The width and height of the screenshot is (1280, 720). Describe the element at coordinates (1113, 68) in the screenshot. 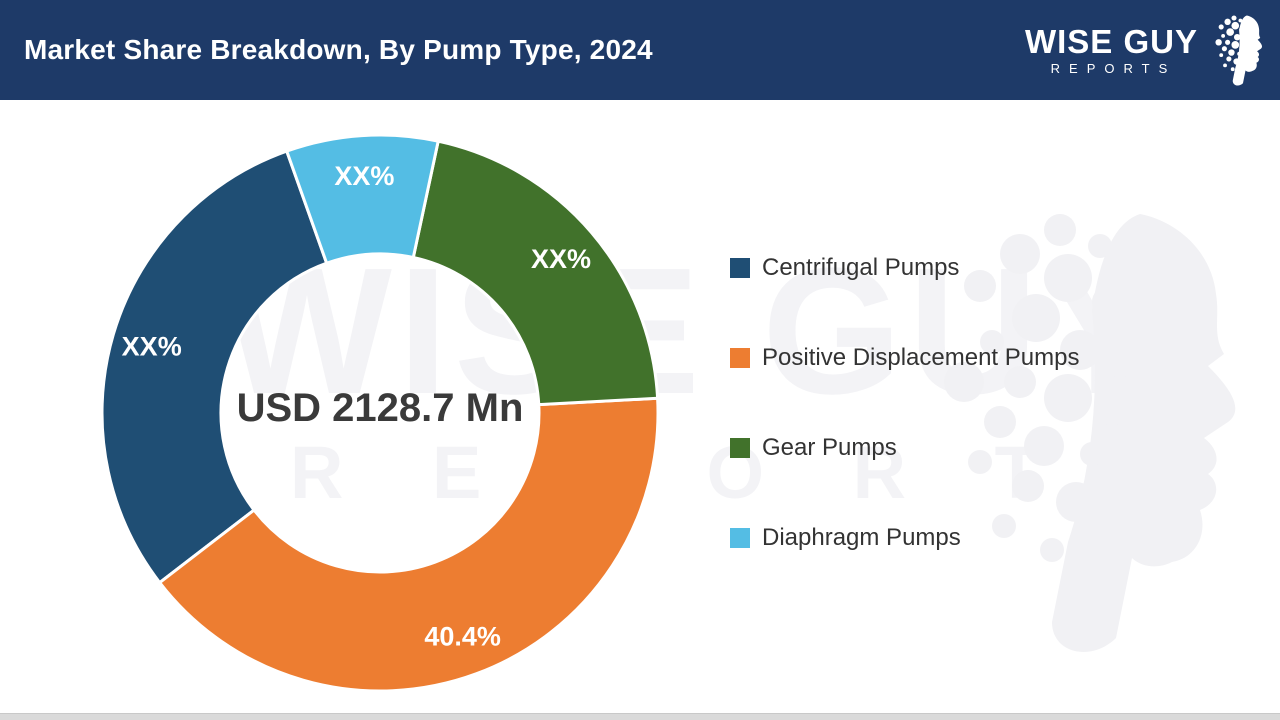

I see `brand-subtitle: REPORTS` at that location.